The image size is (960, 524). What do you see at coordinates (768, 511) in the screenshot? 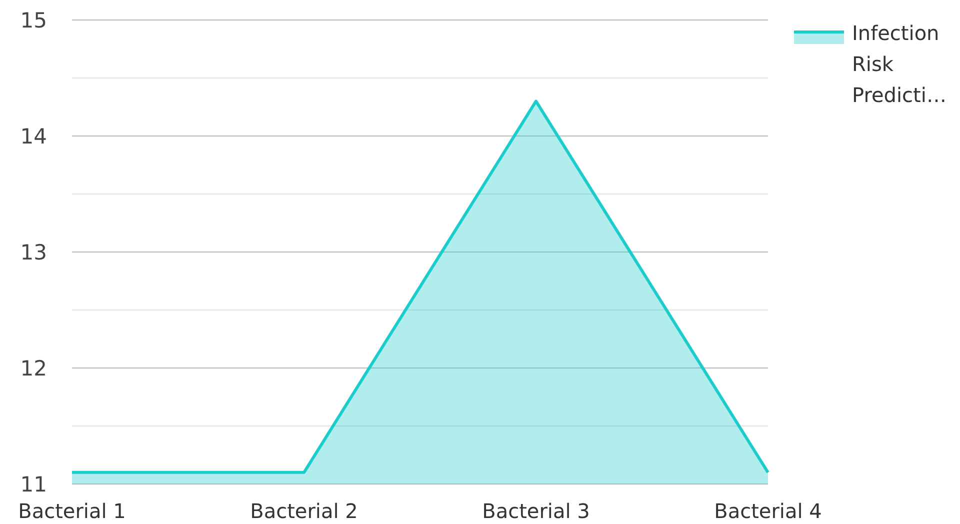
I see `x-tick-label: Bacterial 4` at bounding box center [768, 511].